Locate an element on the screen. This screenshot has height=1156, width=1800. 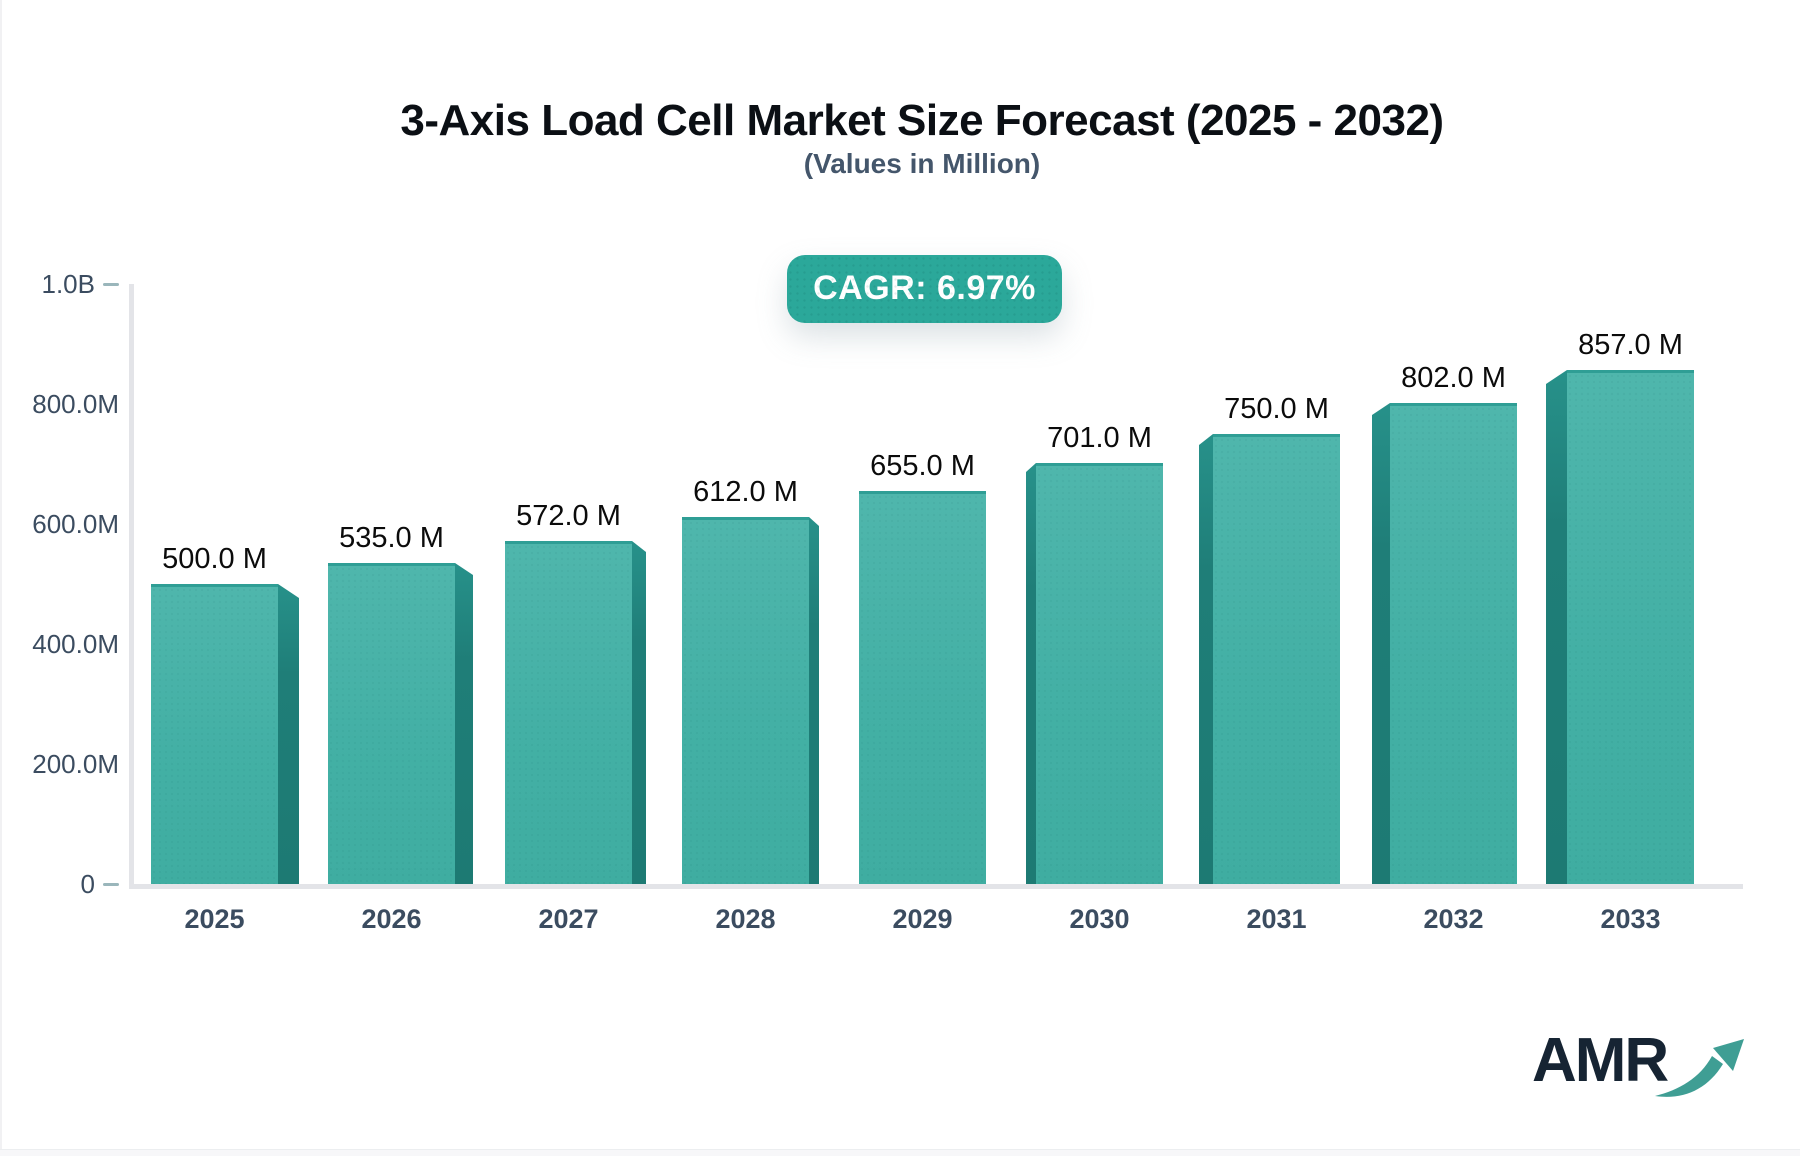
y-axis-line is located at coordinates (131, 586).